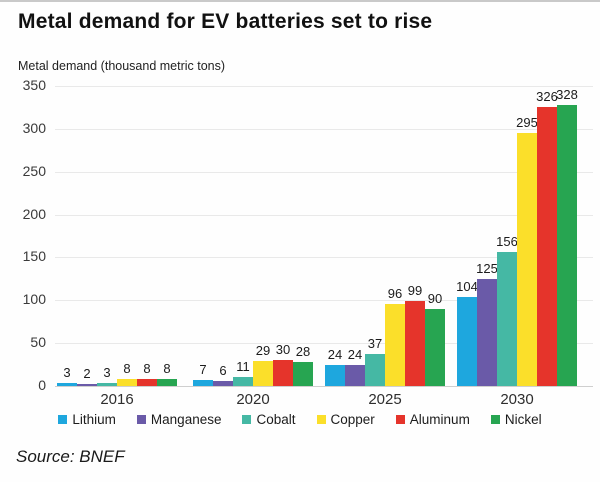 The height and width of the screenshot is (482, 600). I want to click on bar-value-label: 125, so click(487, 268).